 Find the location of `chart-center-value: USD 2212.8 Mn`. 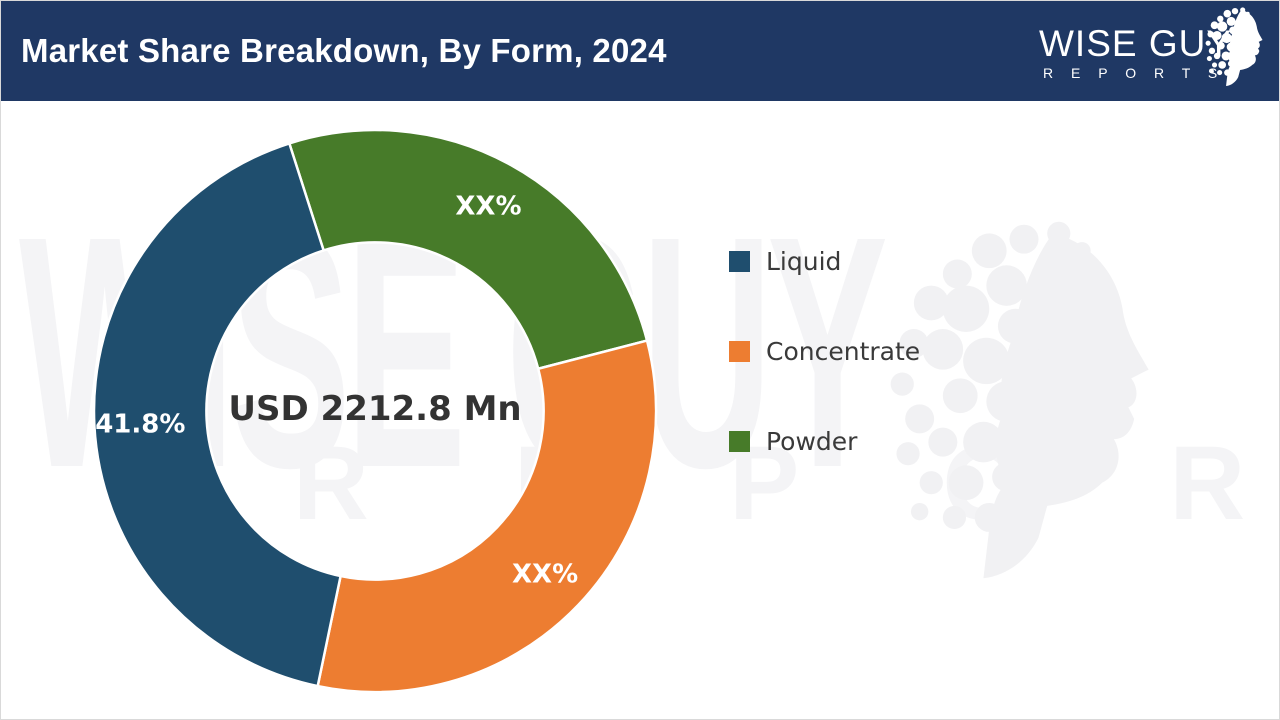

chart-center-value: USD 2212.8 Mn is located at coordinates (375, 409).